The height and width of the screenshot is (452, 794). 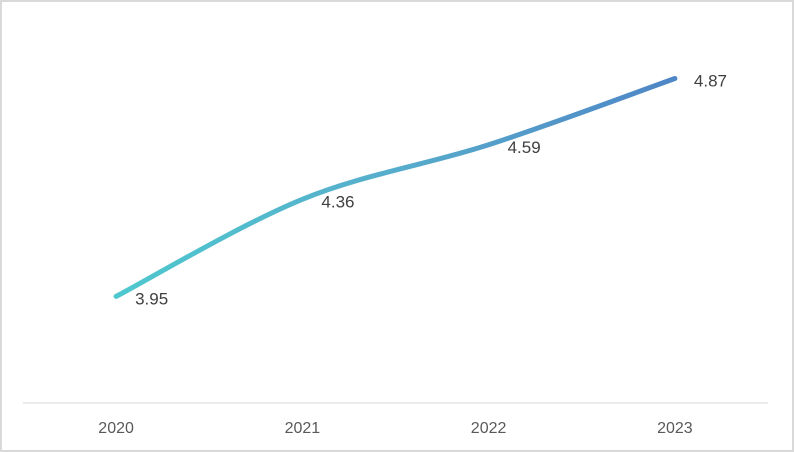 What do you see at coordinates (395, 428) in the screenshot?
I see `x-axis-tick-labels-group: 2020 2021 2022 2023` at bounding box center [395, 428].